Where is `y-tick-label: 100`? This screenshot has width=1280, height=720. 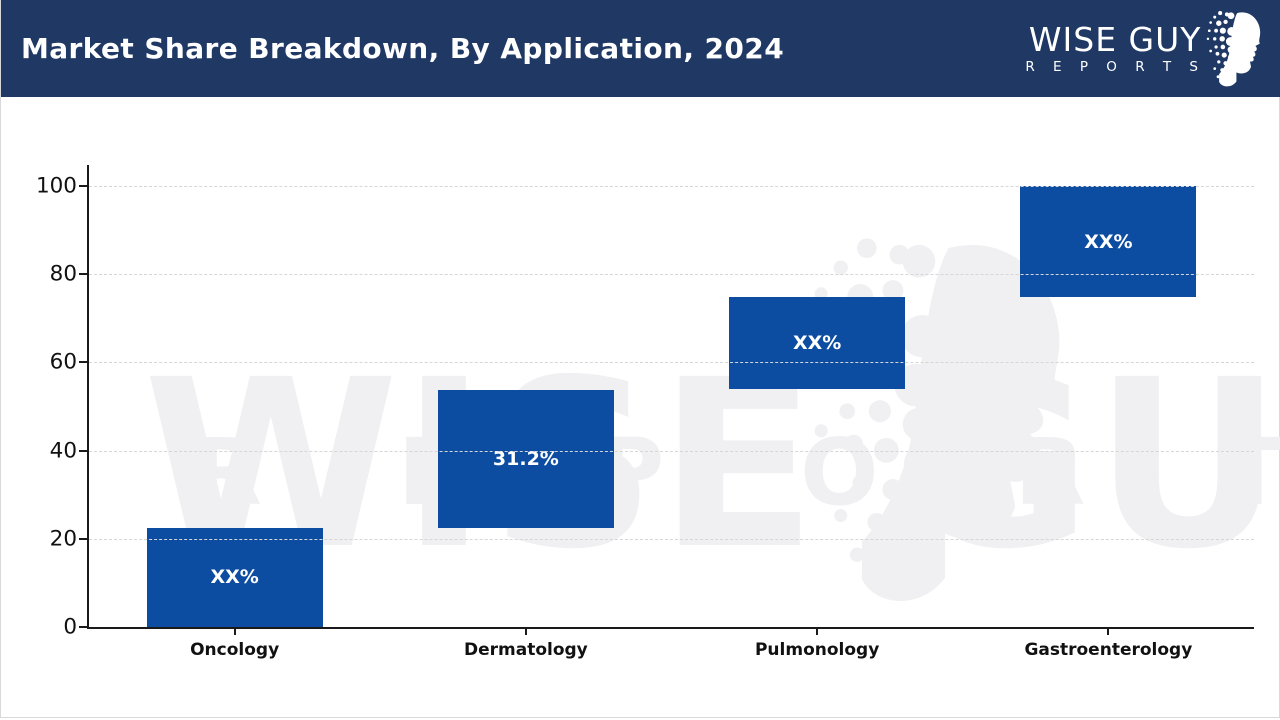 y-tick-label: 100 is located at coordinates (56, 186).